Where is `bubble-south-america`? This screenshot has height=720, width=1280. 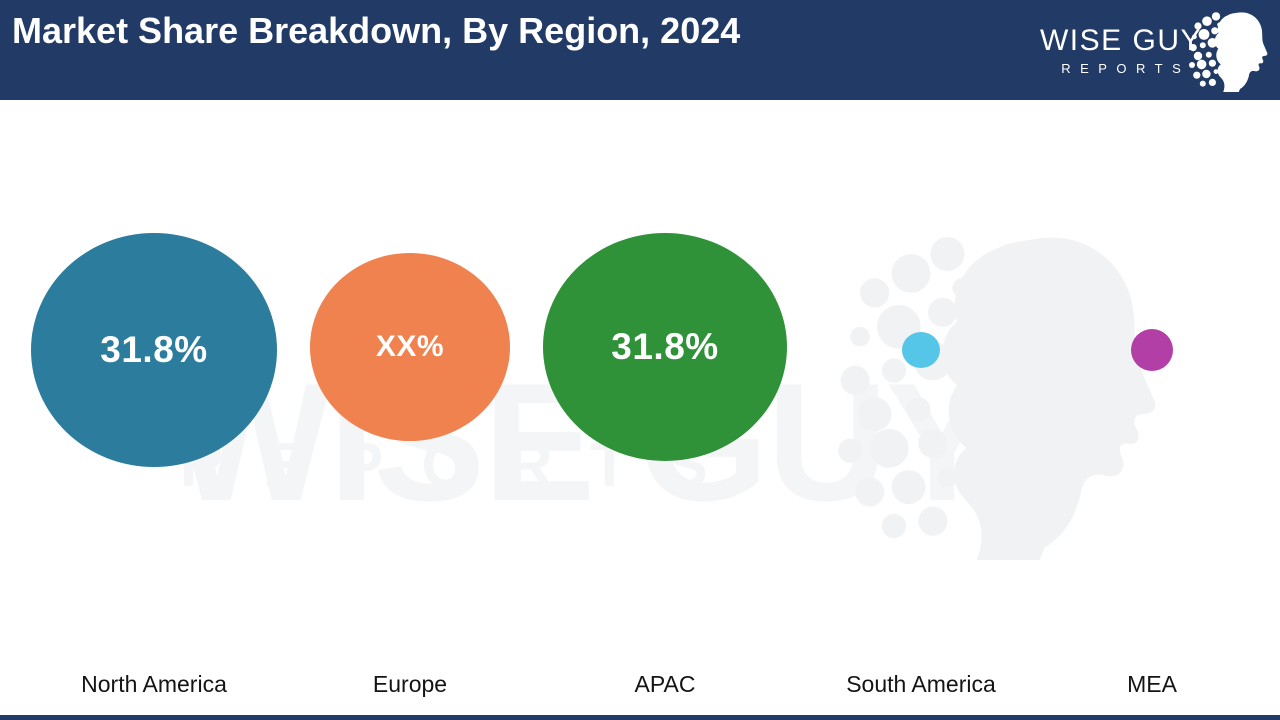
bubble-south-america is located at coordinates (921, 350).